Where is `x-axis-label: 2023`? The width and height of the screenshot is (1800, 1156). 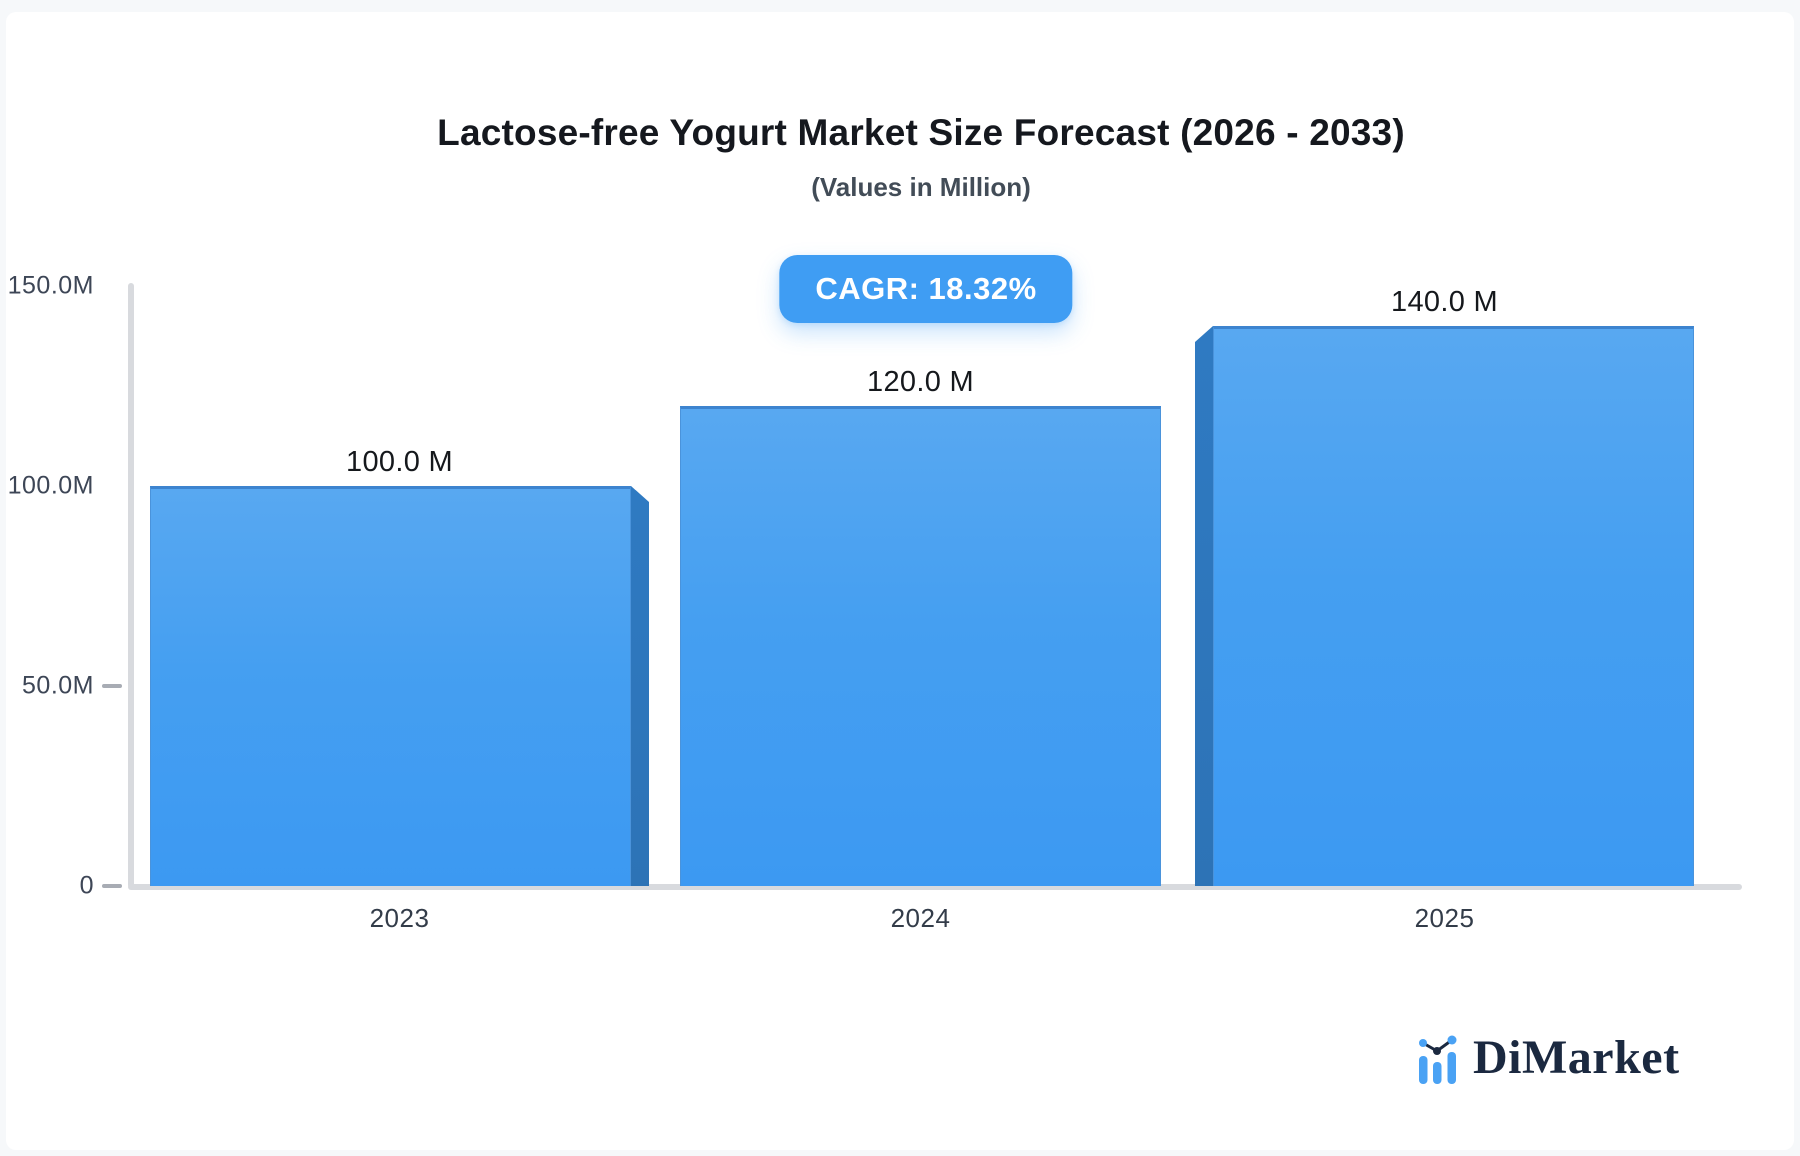 x-axis-label: 2023 is located at coordinates (399, 918).